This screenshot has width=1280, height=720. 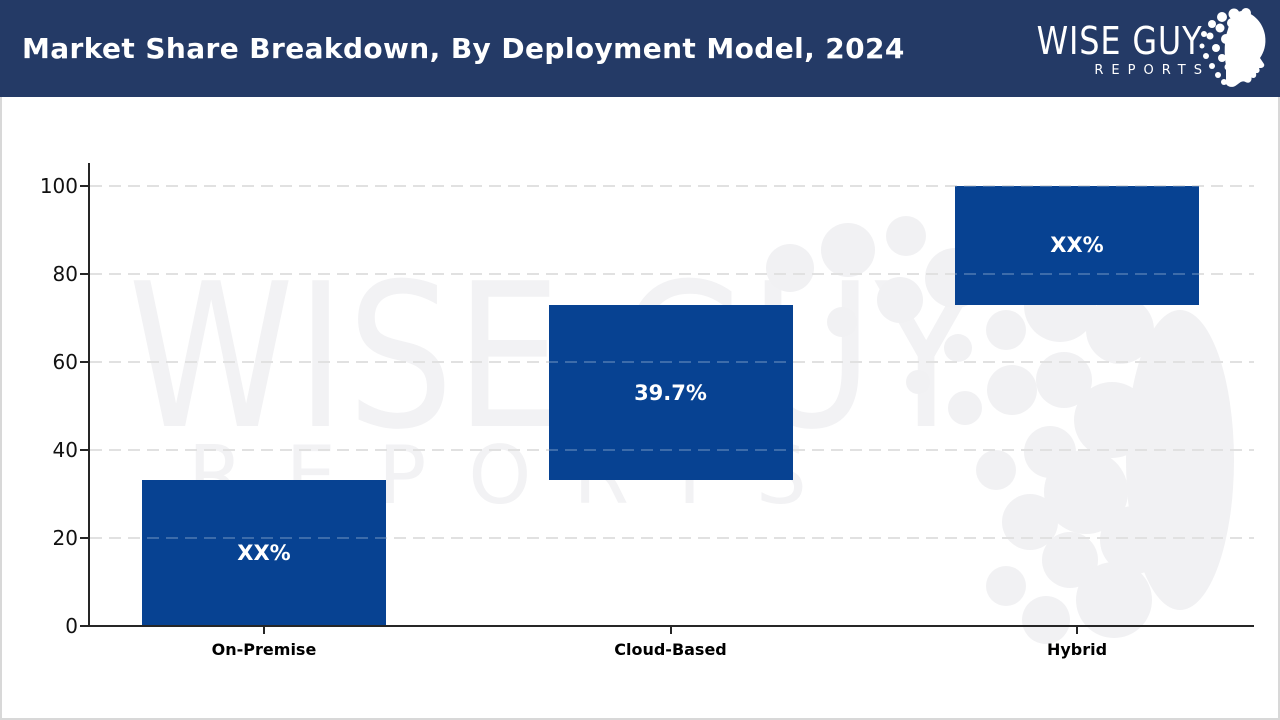 What do you see at coordinates (71, 625) in the screenshot?
I see `y-tick-label: 0` at bounding box center [71, 625].